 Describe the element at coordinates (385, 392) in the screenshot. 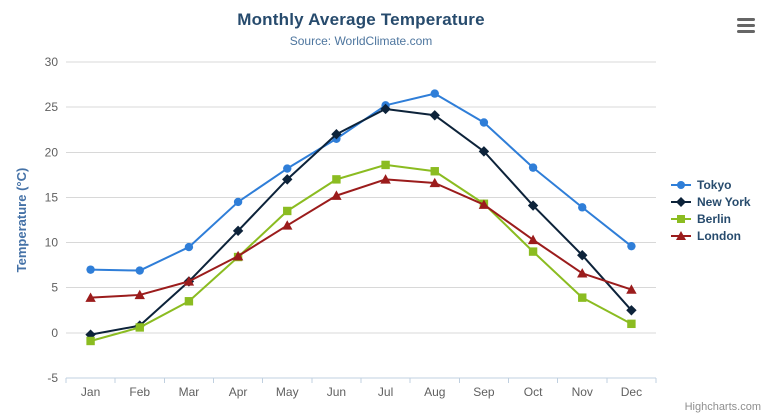

I see `x-axis-label: Jul` at that location.